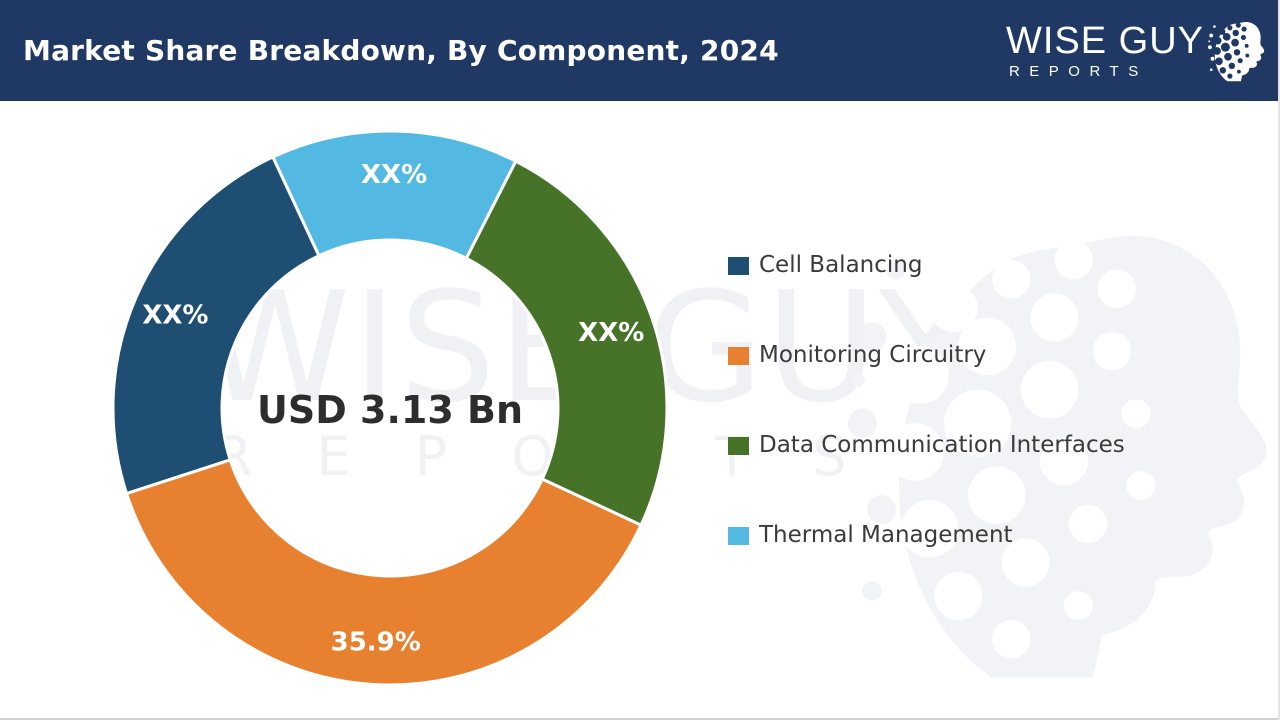  What do you see at coordinates (1237, 51) in the screenshot?
I see `brand-head-icon` at bounding box center [1237, 51].